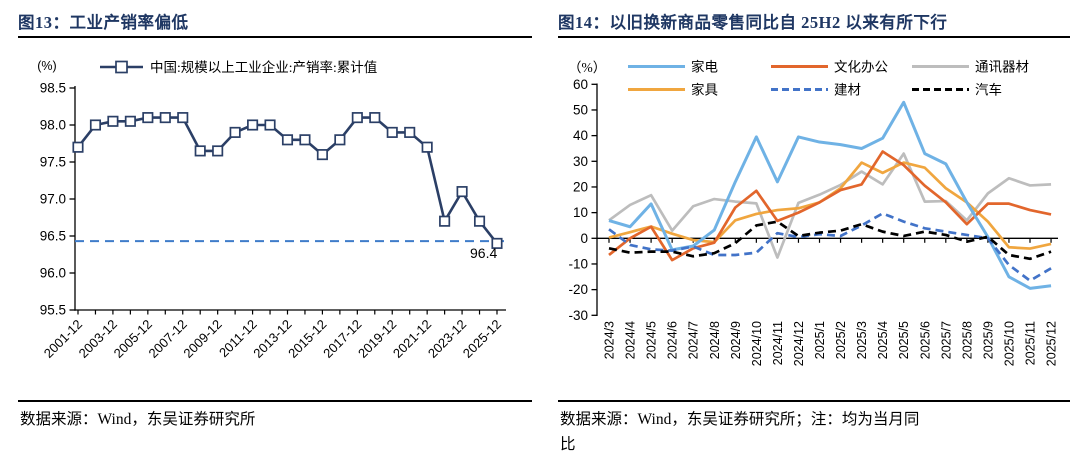 The height and width of the screenshot is (461, 1080). What do you see at coordinates (814, 37) in the screenshot?
I see `figure14-title-rule` at bounding box center [814, 37].